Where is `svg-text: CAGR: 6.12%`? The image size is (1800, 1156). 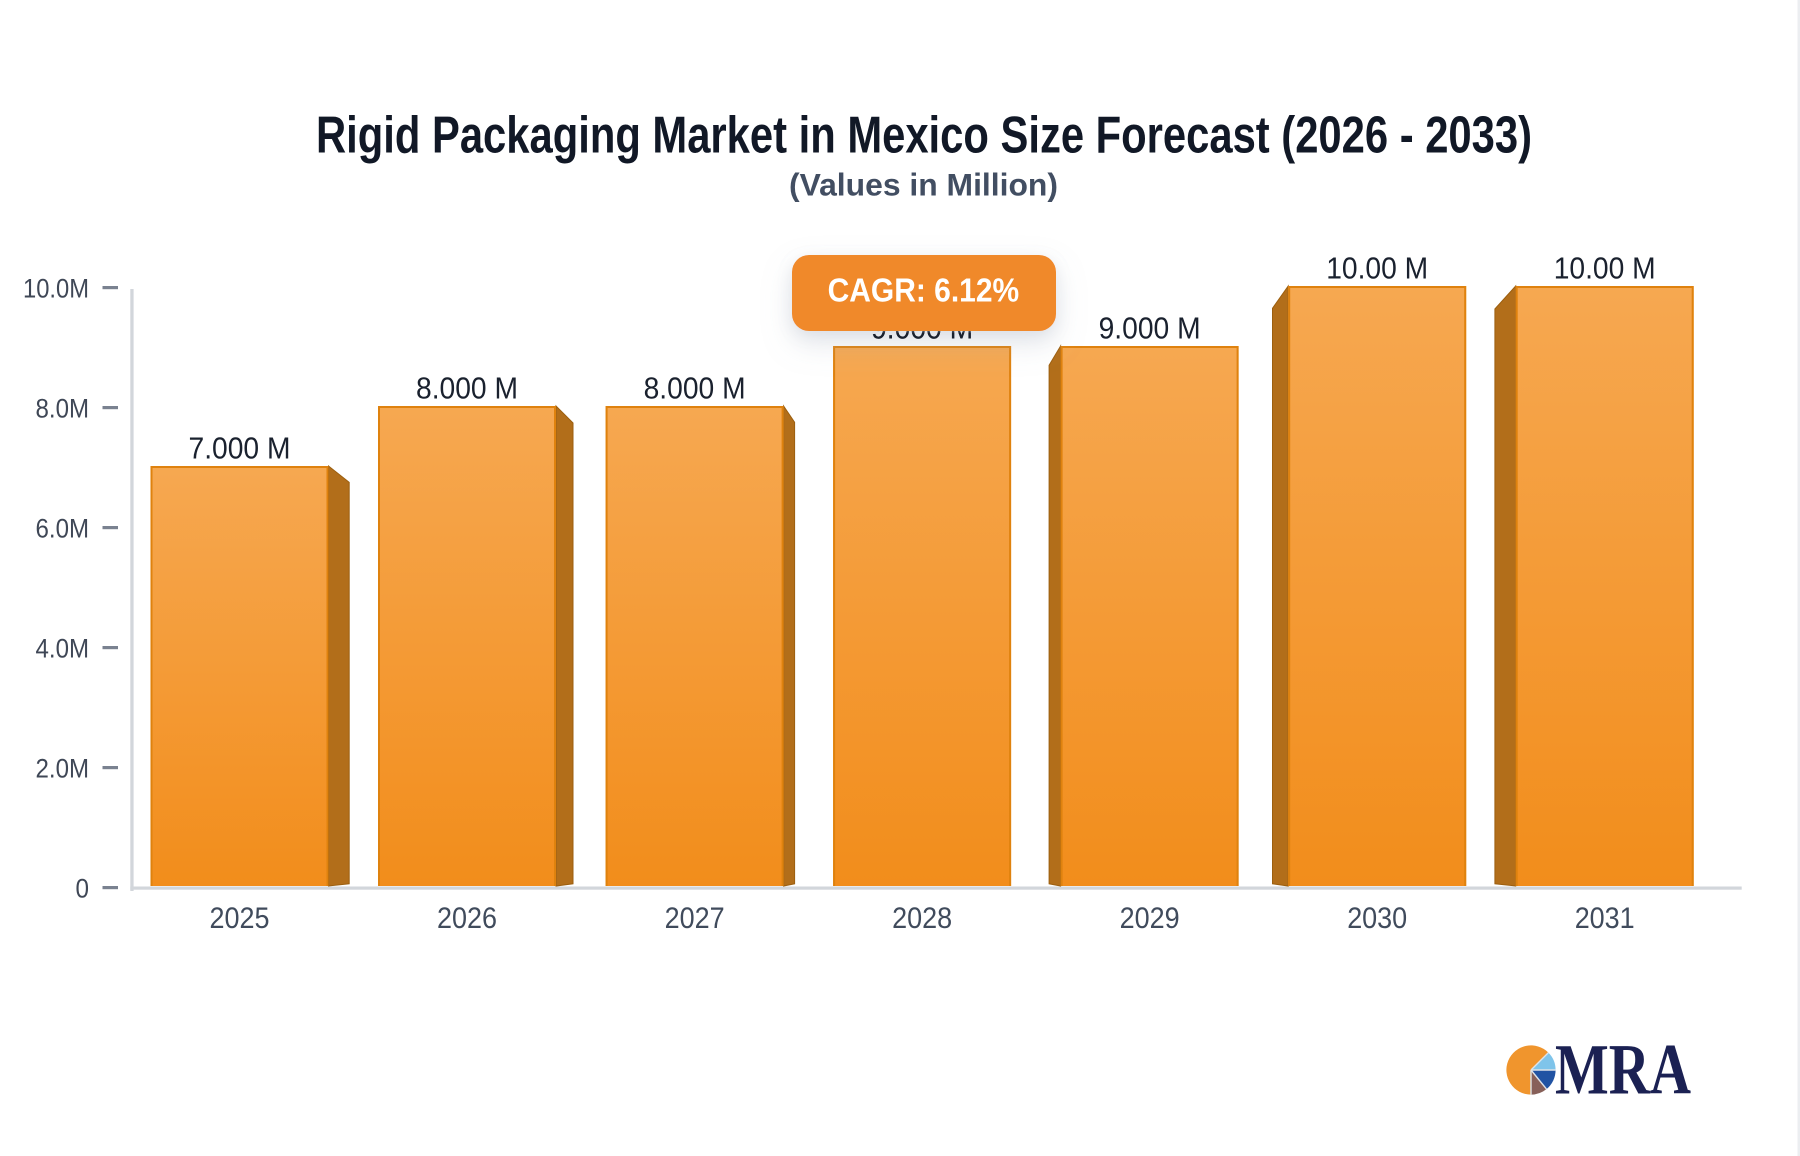
svg-text: CAGR: 6.12% is located at coordinates (924, 290).